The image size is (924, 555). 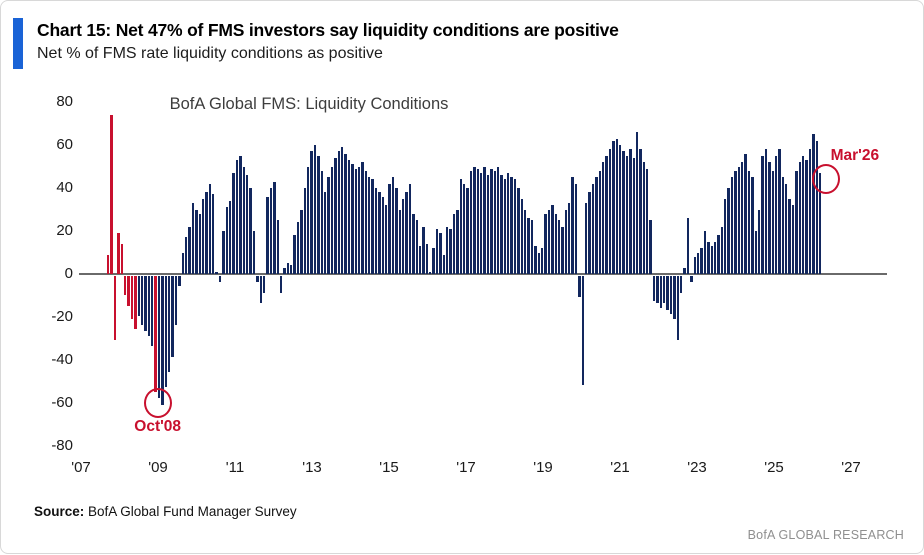 I want to click on x-axis-label: '11, so click(x=235, y=467).